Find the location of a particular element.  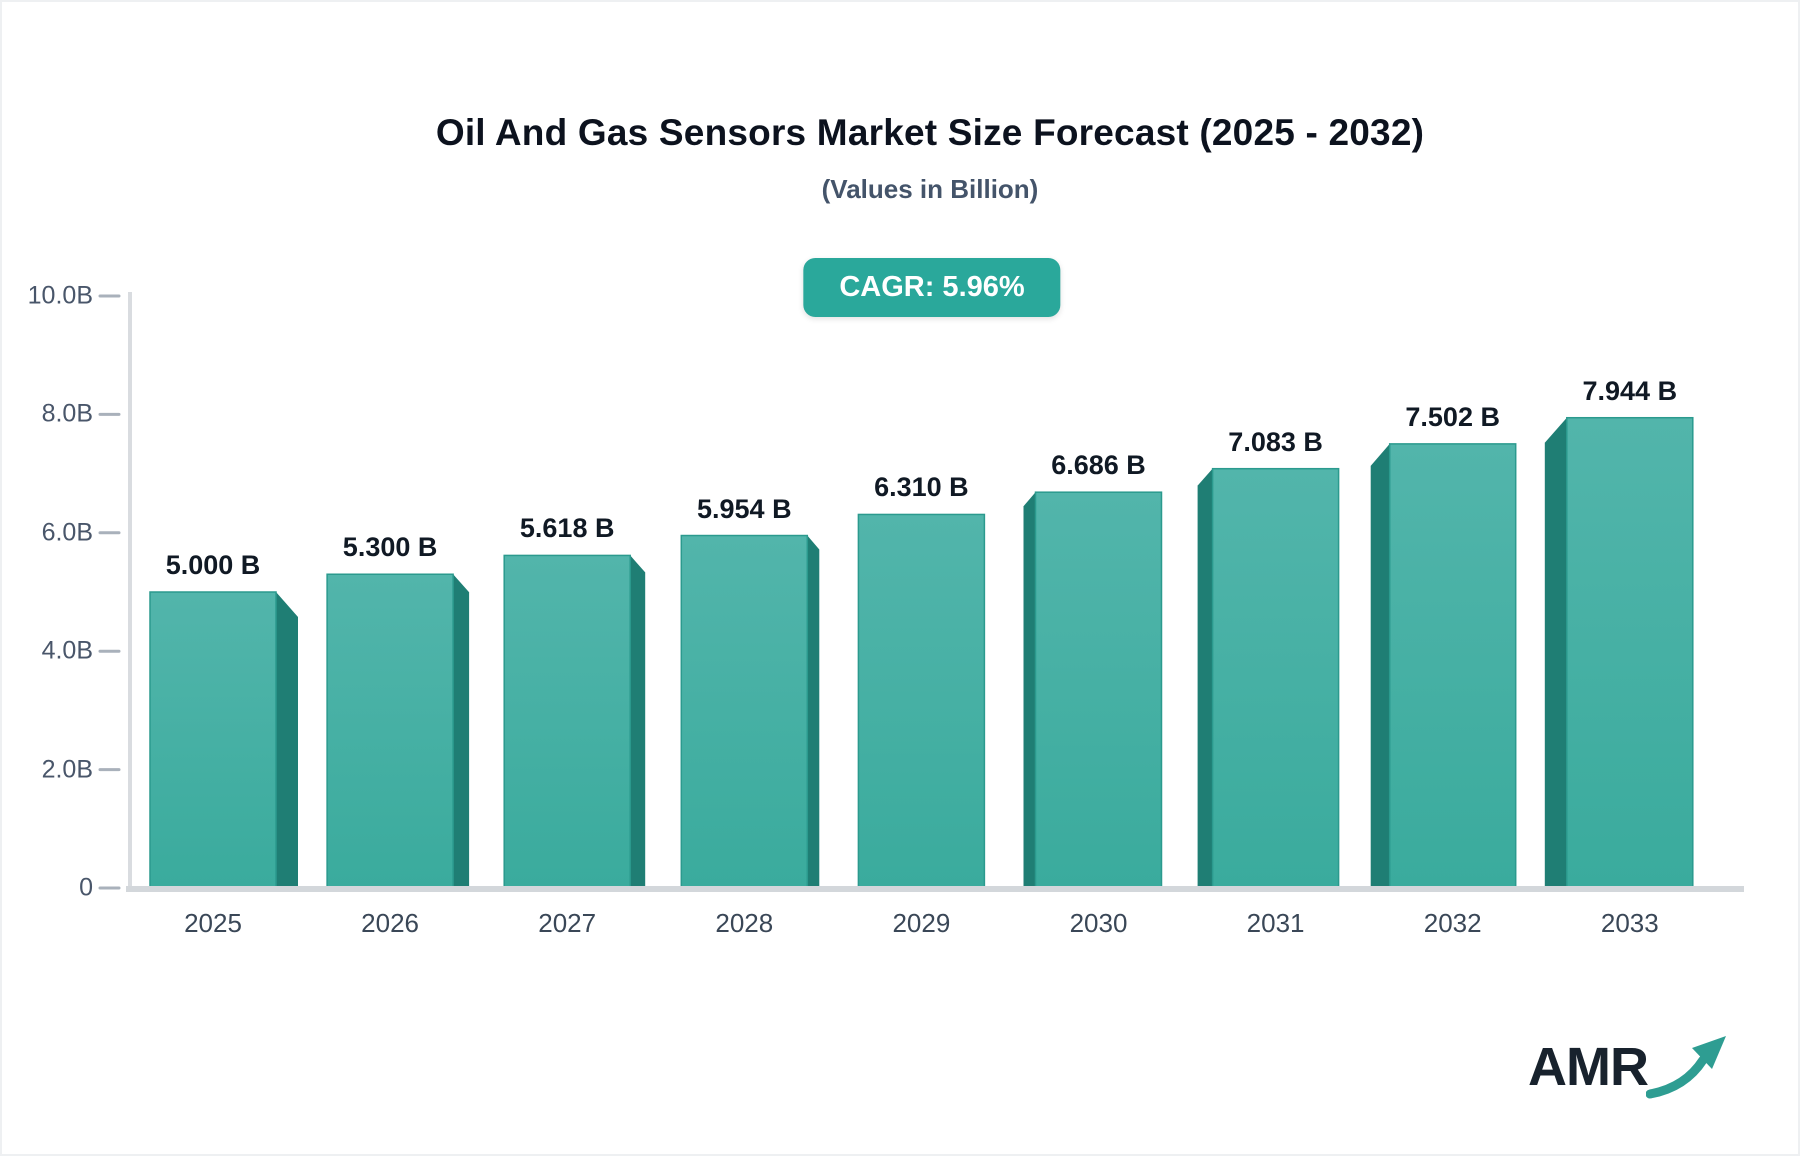

trend-up-arrow-icon is located at coordinates (1686, 1067).